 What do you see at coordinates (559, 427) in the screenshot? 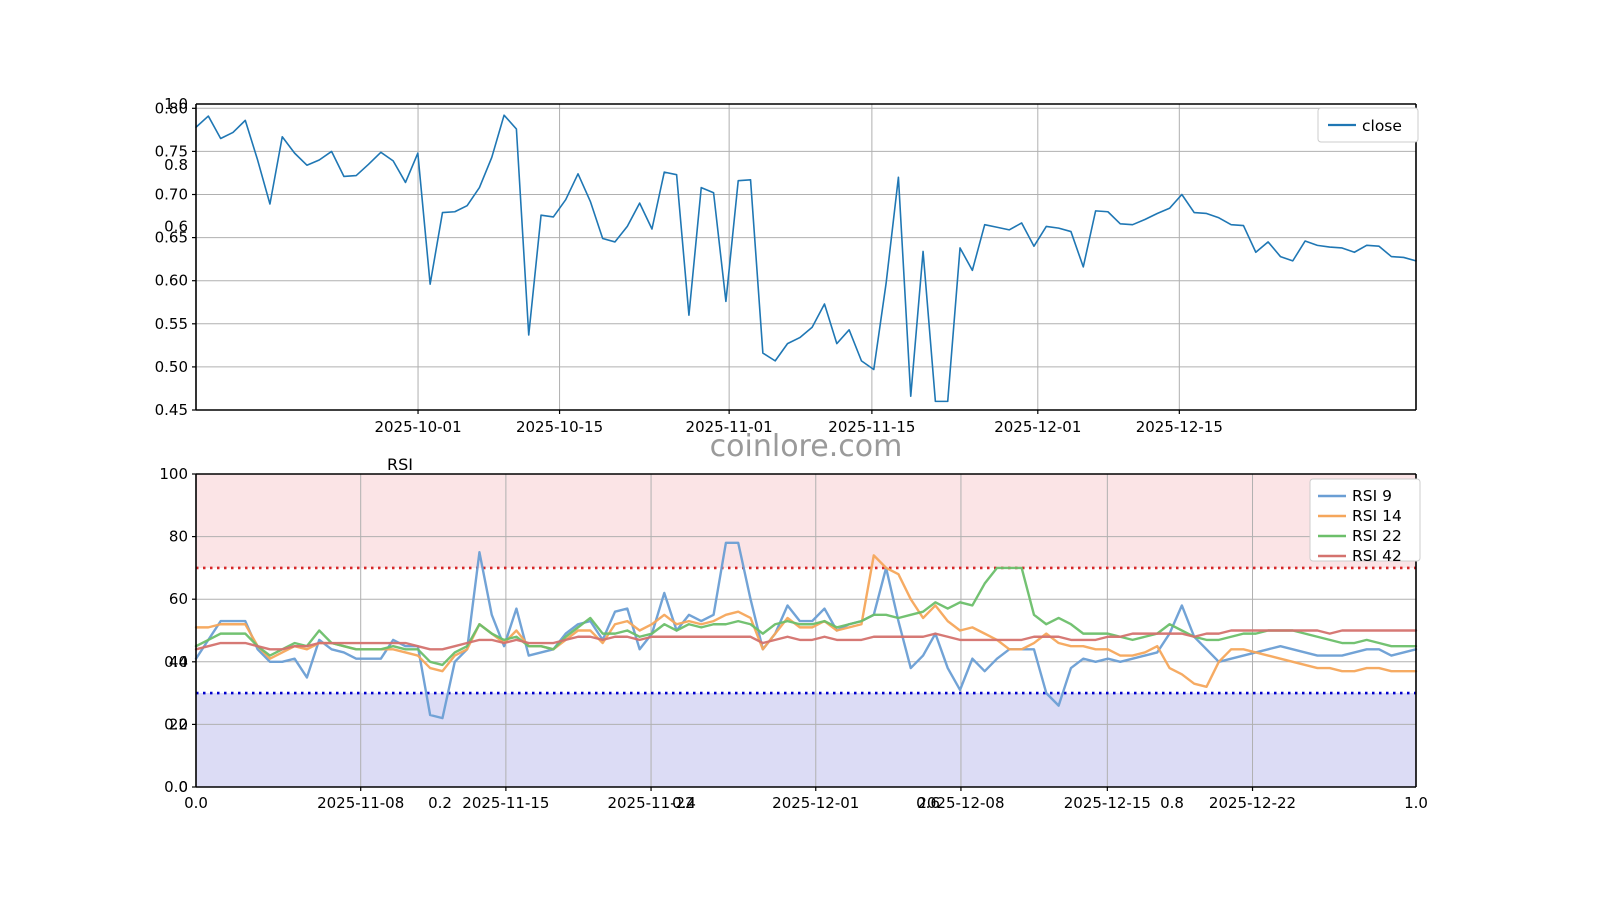
I see `x-tick-label: 2025-10-15` at bounding box center [559, 427].